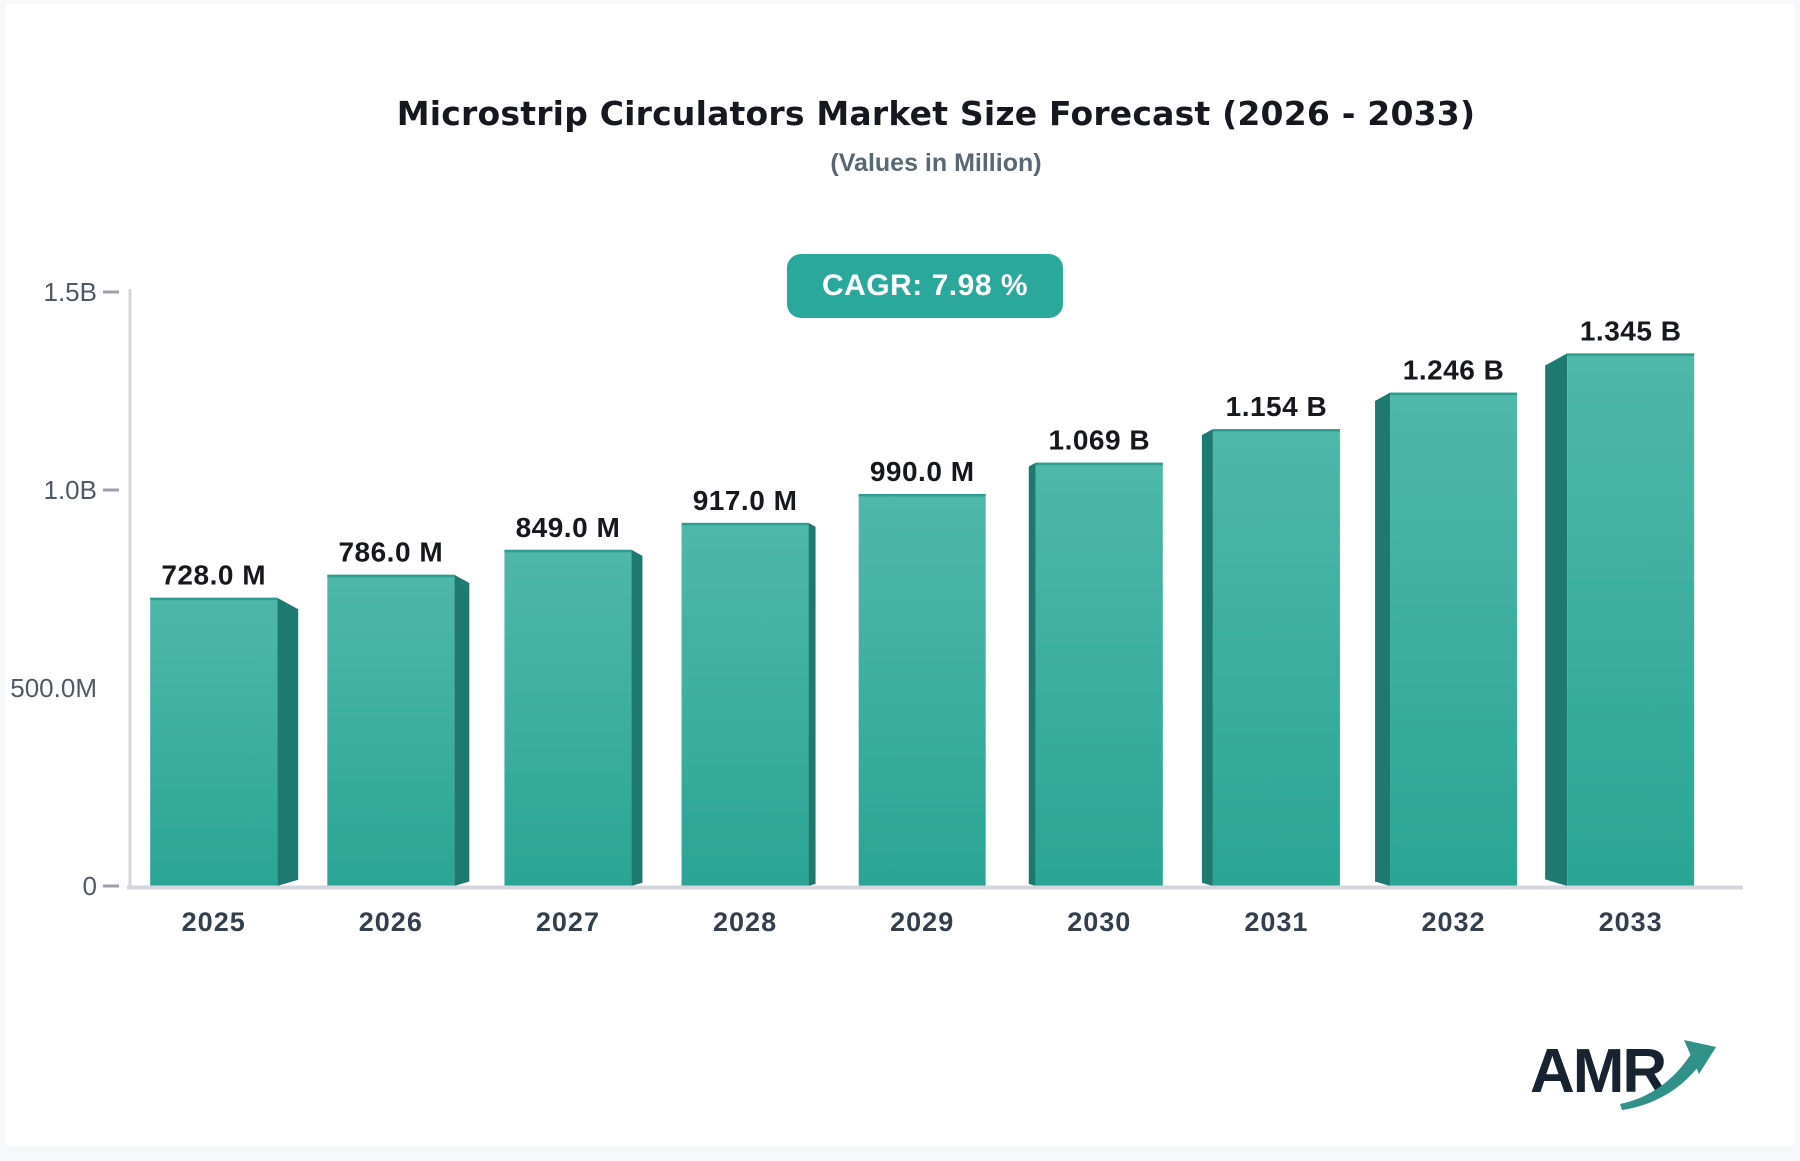  Describe the element at coordinates (214, 922) in the screenshot. I see `x-axis-label-2025: 2025` at that location.